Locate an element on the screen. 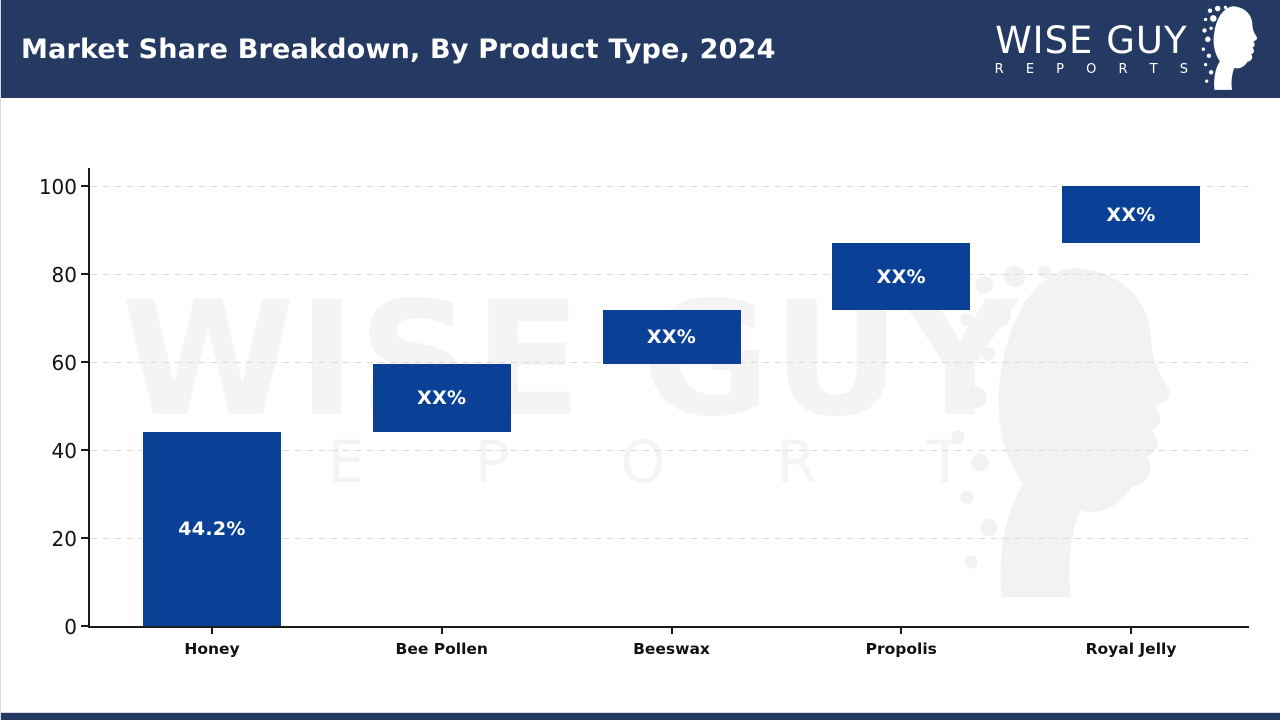  x-tick-label: Honey is located at coordinates (212, 649).